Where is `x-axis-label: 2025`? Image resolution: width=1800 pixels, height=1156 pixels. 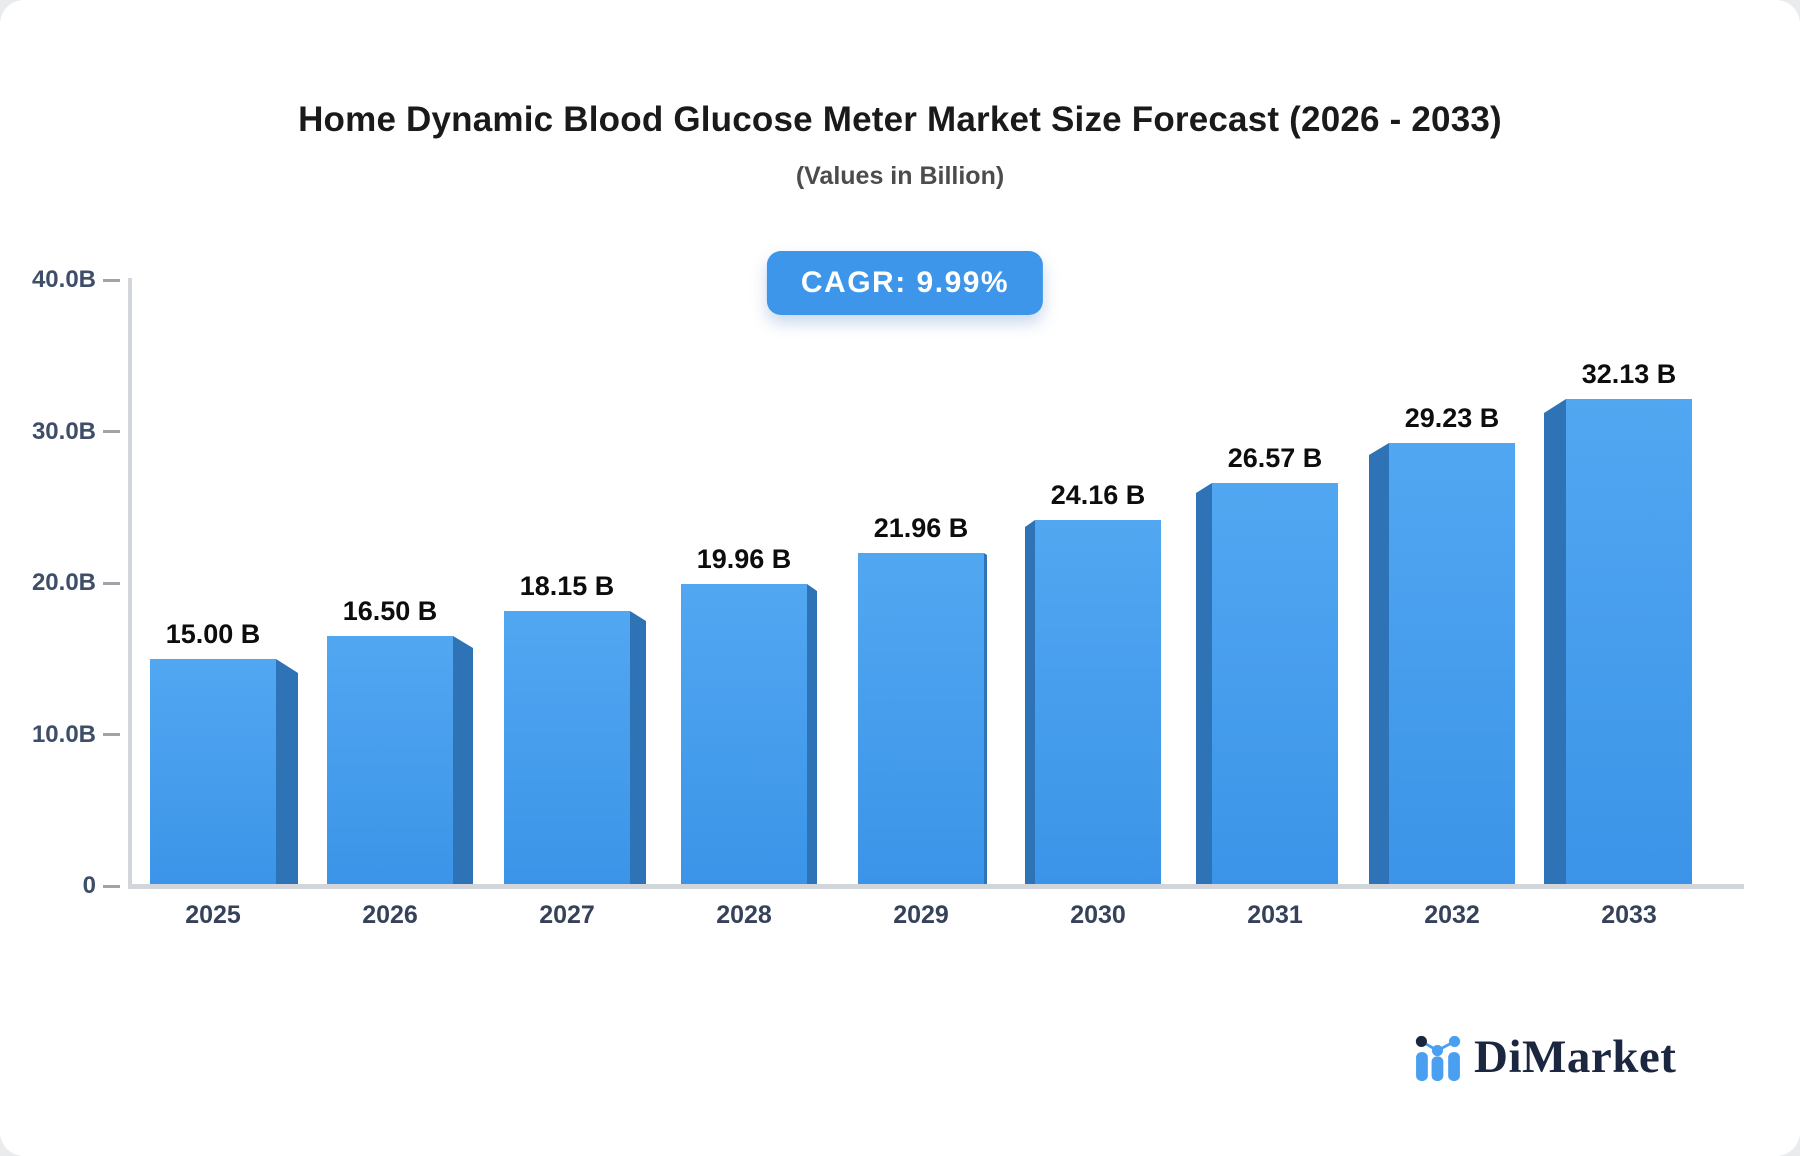
x-axis-label: 2025 is located at coordinates (213, 915).